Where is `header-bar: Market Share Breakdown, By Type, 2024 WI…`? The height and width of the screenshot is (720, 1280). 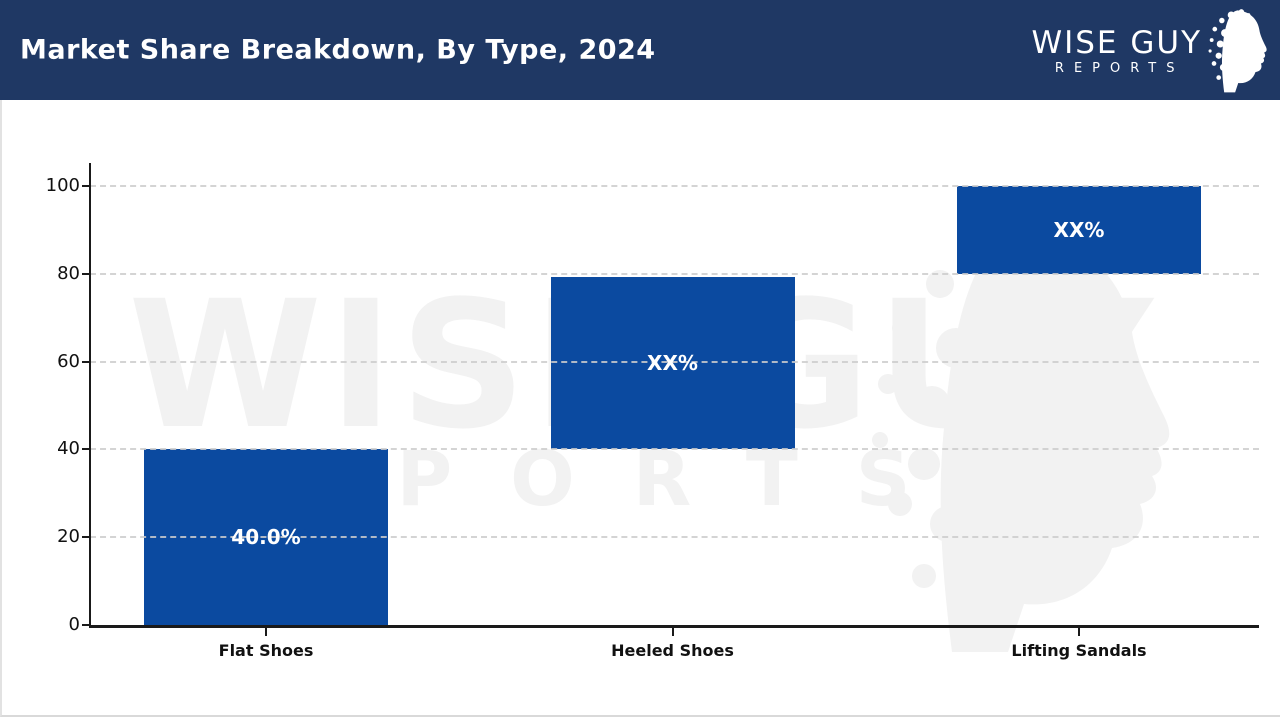 header-bar: Market Share Breakdown, By Type, 2024 WI… is located at coordinates (640, 50).